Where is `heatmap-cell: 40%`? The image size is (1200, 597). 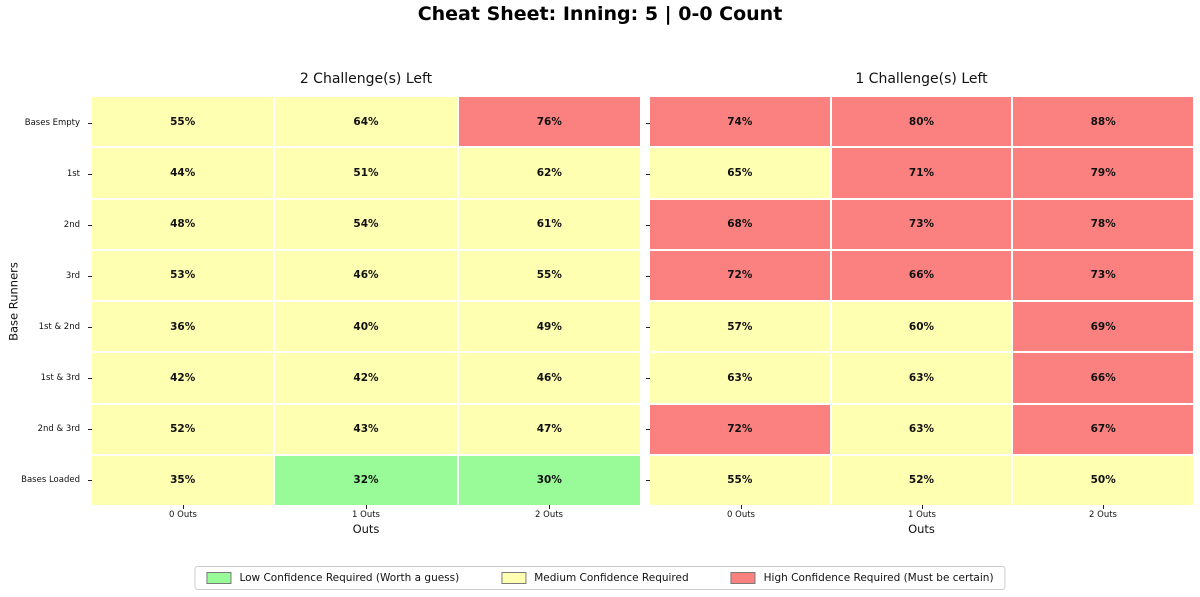 heatmap-cell: 40% is located at coordinates (366, 327).